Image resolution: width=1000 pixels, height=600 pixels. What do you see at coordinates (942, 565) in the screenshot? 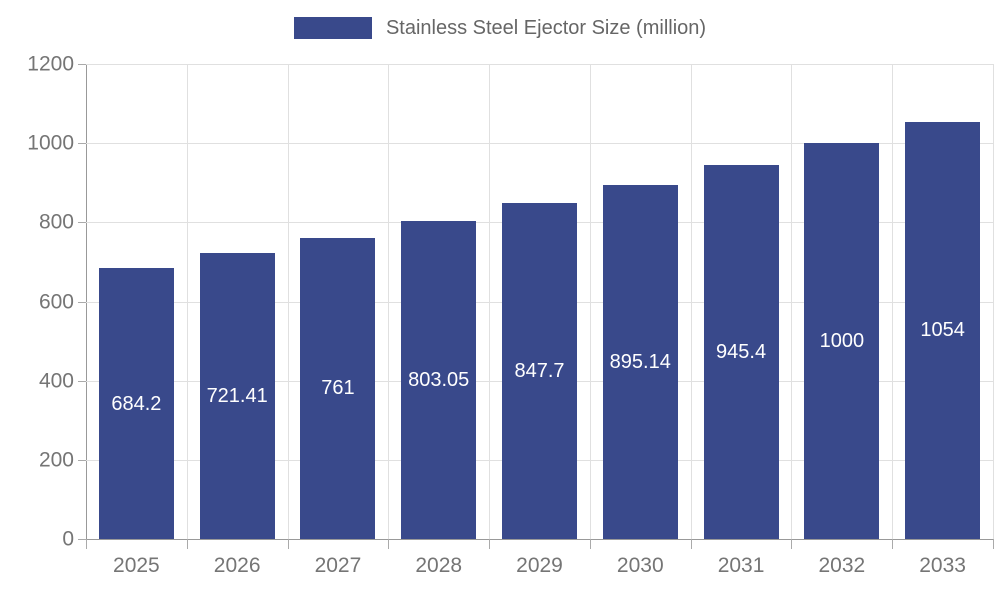
I see `x-axis-tick-label: 2033` at bounding box center [942, 565].